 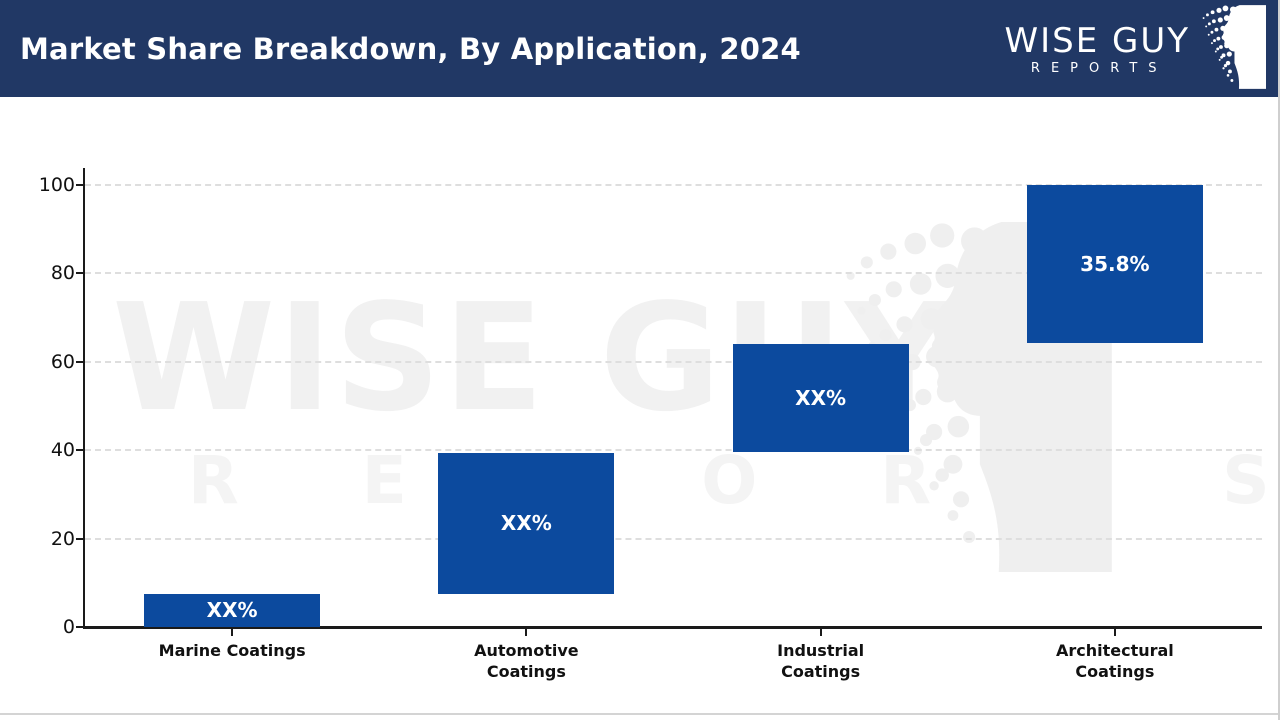 I want to click on x-axis-line, so click(x=672, y=627).